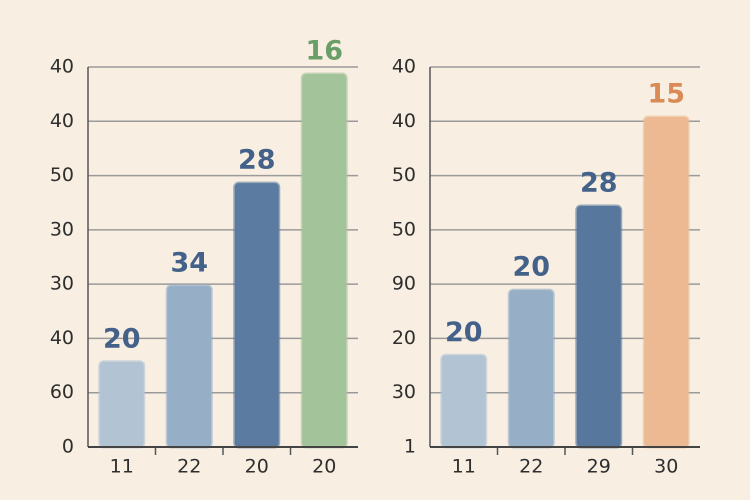 The image size is (750, 500). I want to click on y-tick-label: 0, so click(68, 447).